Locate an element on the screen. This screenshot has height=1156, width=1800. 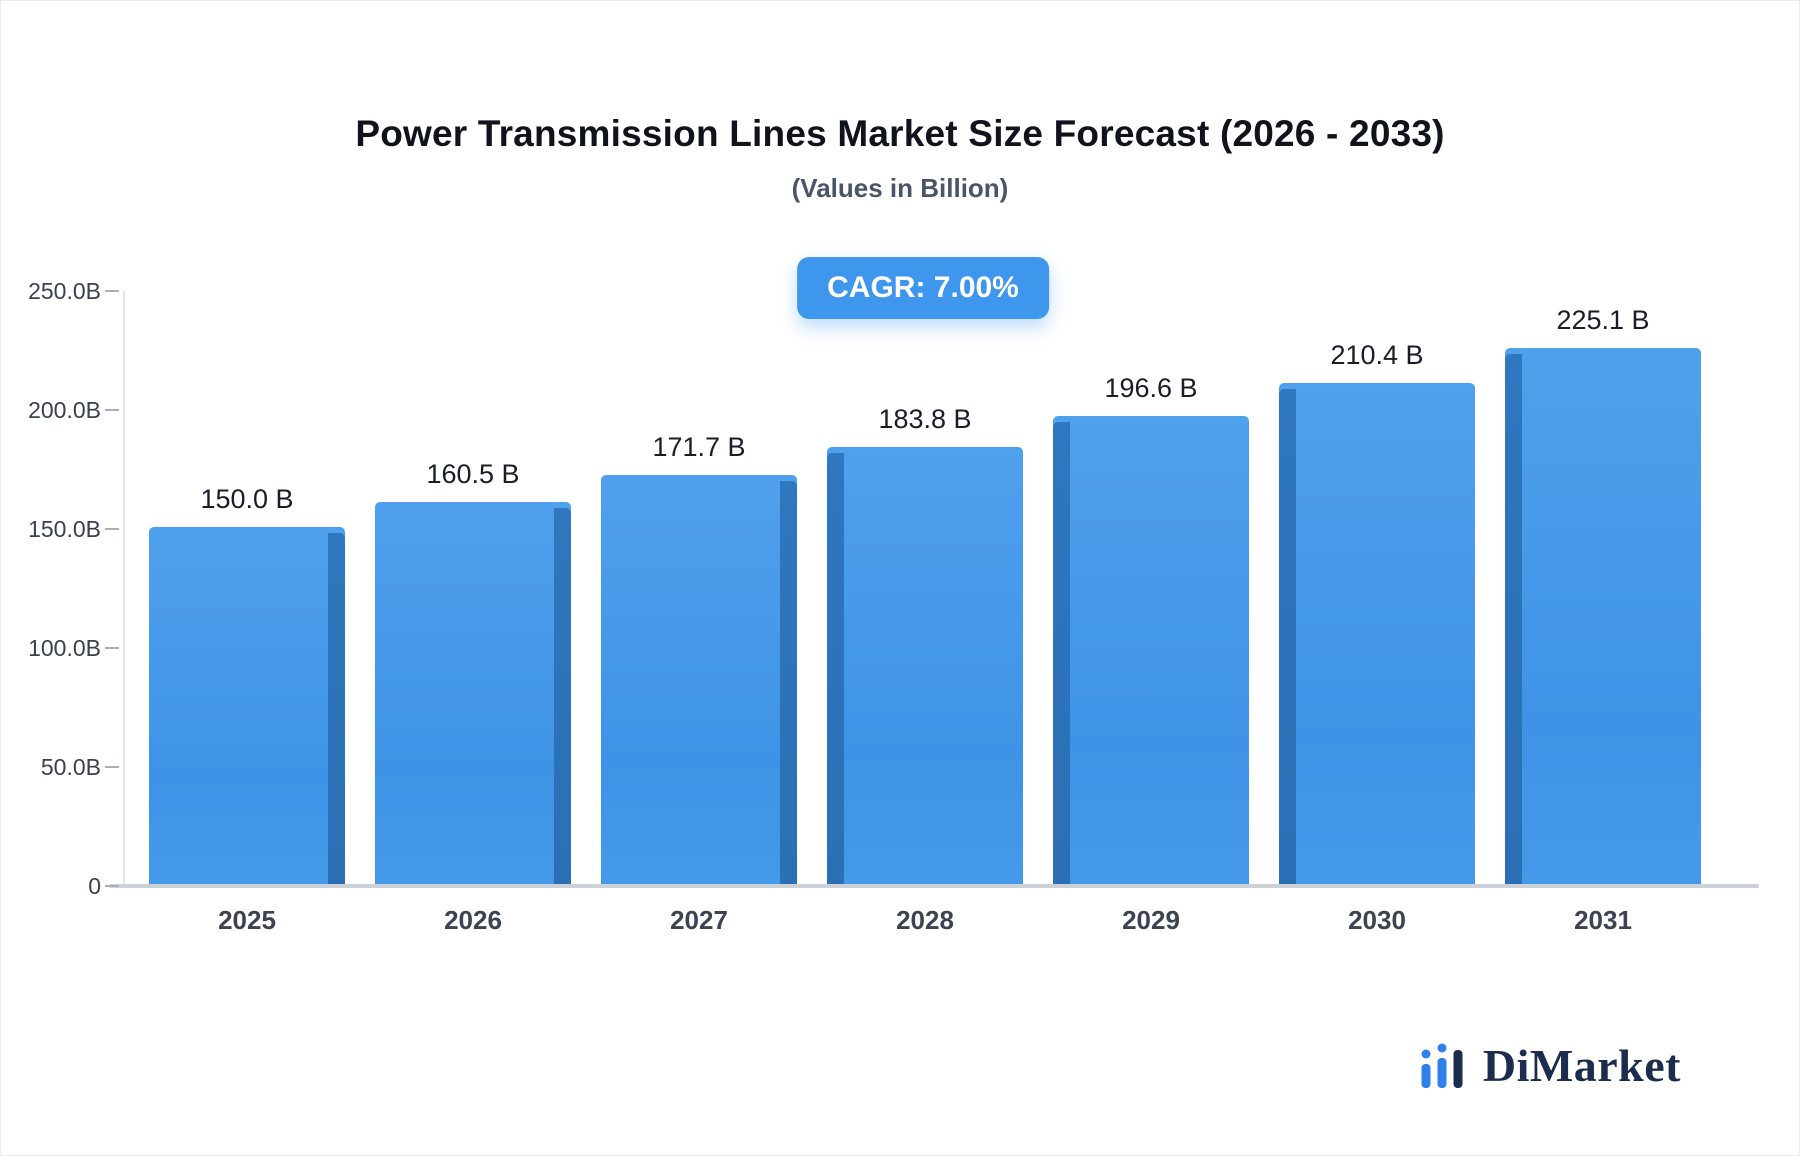
cagr-badge: CAGR: 7.00% is located at coordinates (923, 288).